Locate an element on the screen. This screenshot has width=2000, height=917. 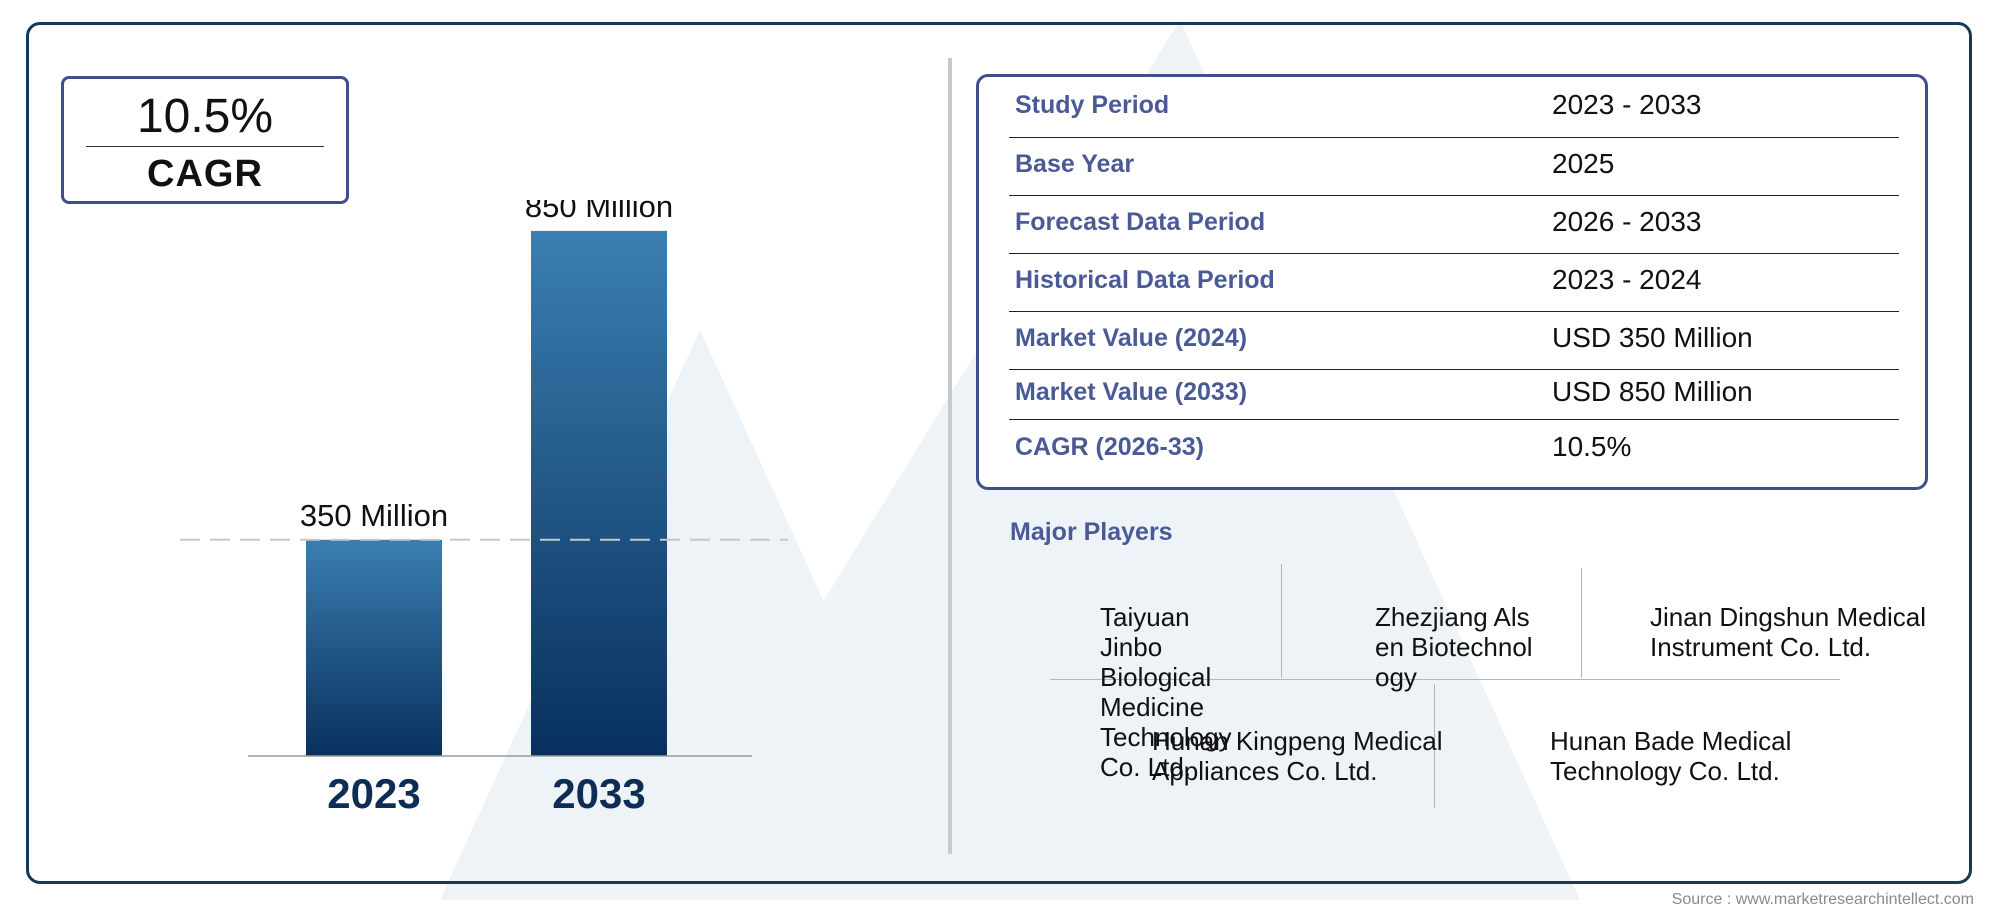
cagr-label: CAGR is located at coordinates (205, 174).